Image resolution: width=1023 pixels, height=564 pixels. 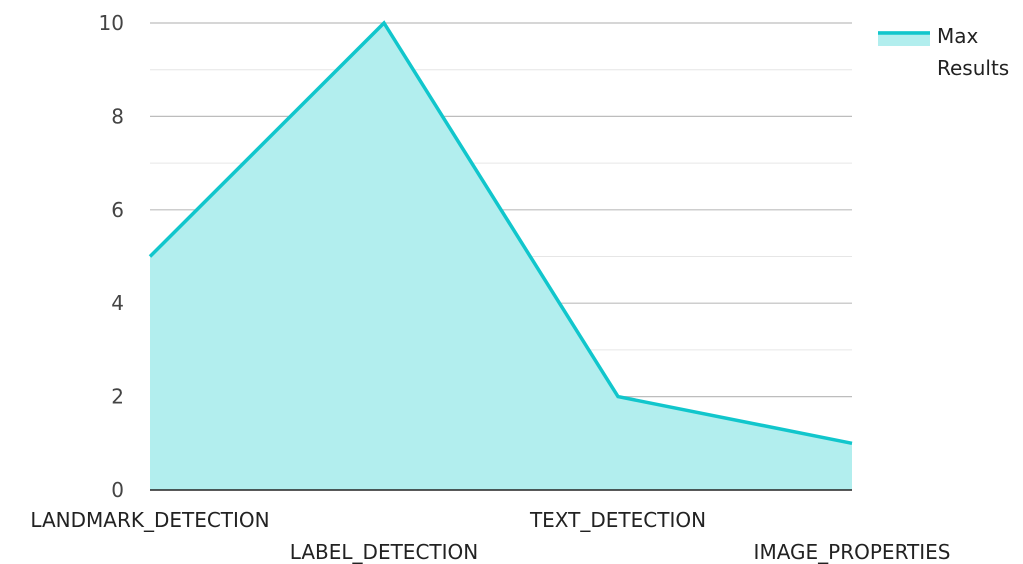 I want to click on x-category-label: LANDMARK_DETECTION, so click(x=149, y=520).